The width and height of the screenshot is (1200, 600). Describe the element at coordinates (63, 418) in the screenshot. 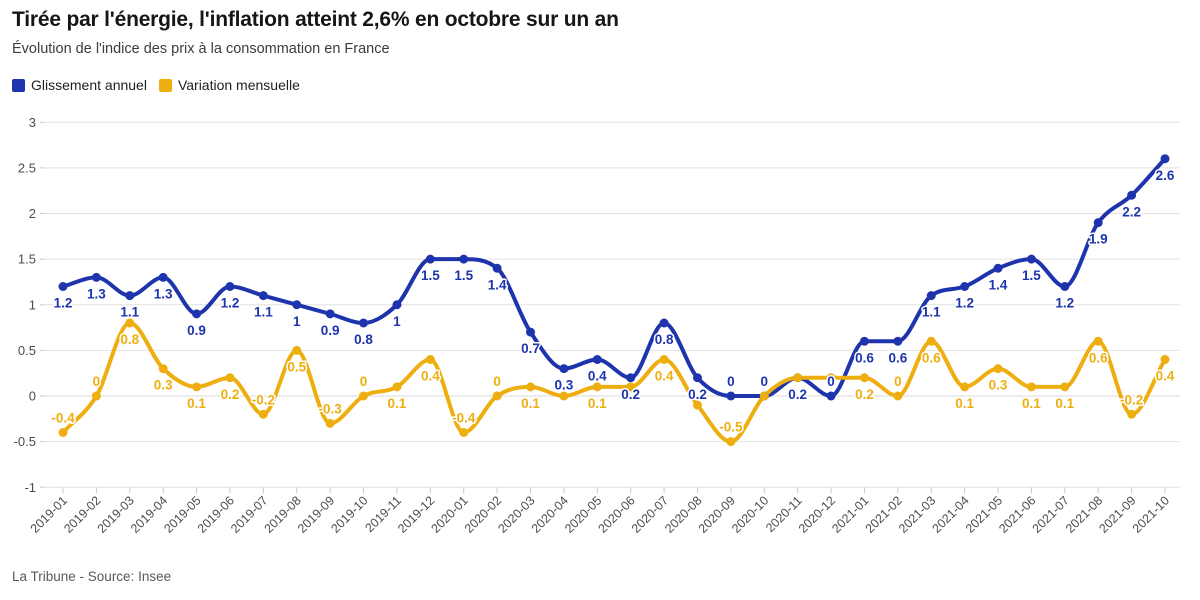

I see `data-label: -0.4` at that location.